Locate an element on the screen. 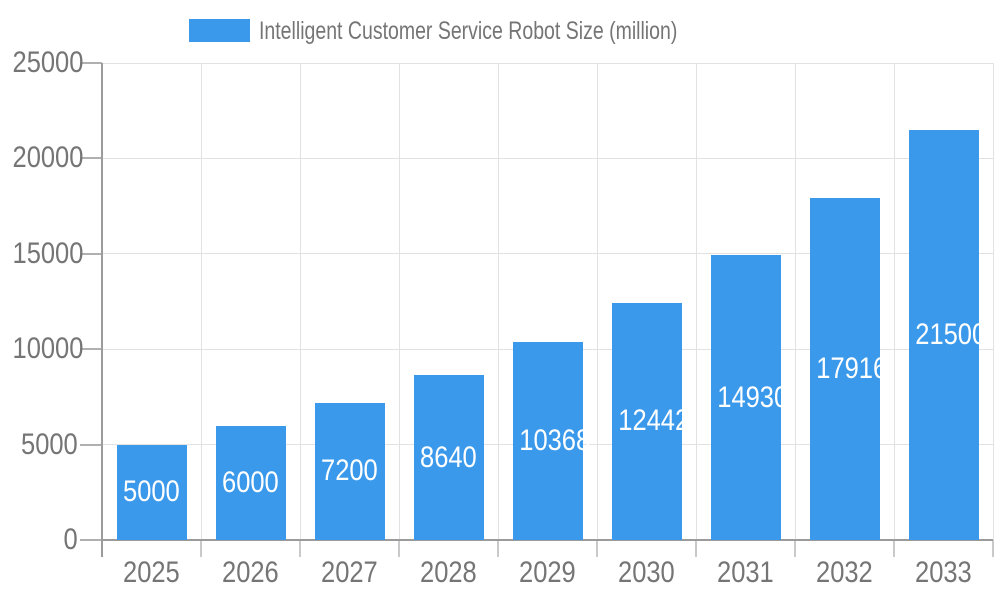 The image size is (1000, 600). bar-value-text: 10368 is located at coordinates (554, 441).